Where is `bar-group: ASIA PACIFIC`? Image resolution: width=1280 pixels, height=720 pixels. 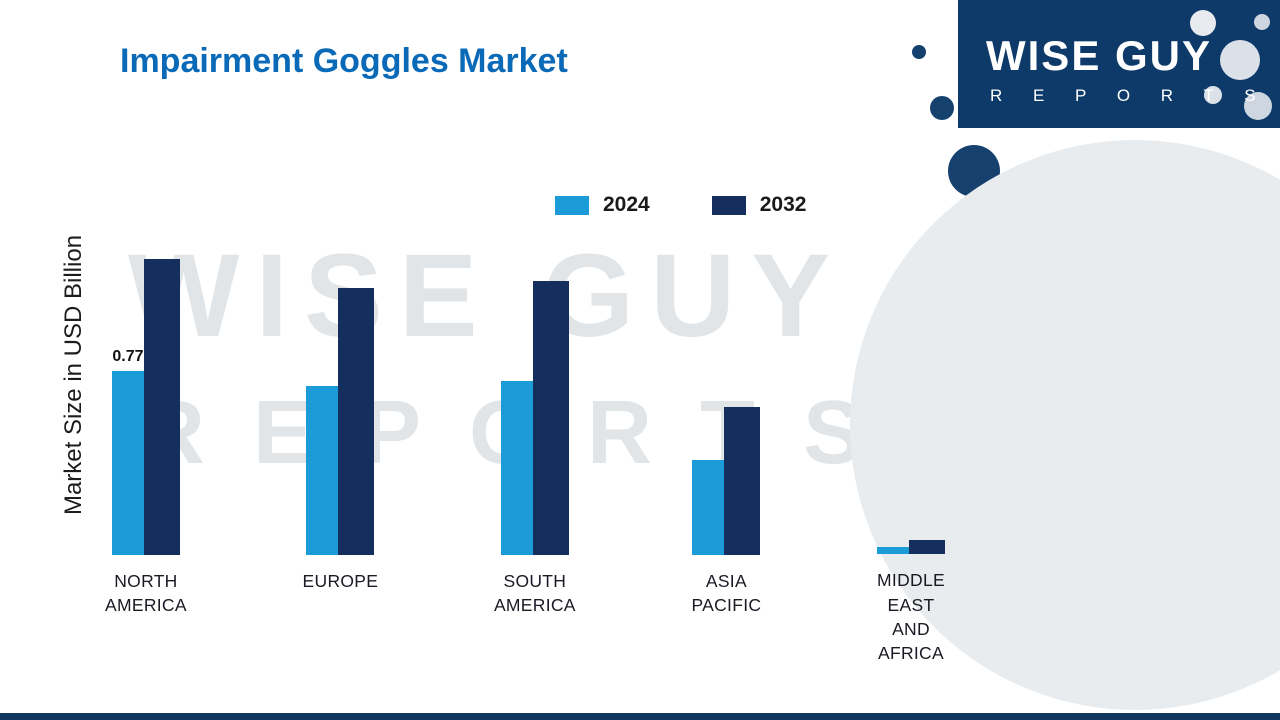
bar-group: ASIA PACIFIC is located at coordinates (726, 455).